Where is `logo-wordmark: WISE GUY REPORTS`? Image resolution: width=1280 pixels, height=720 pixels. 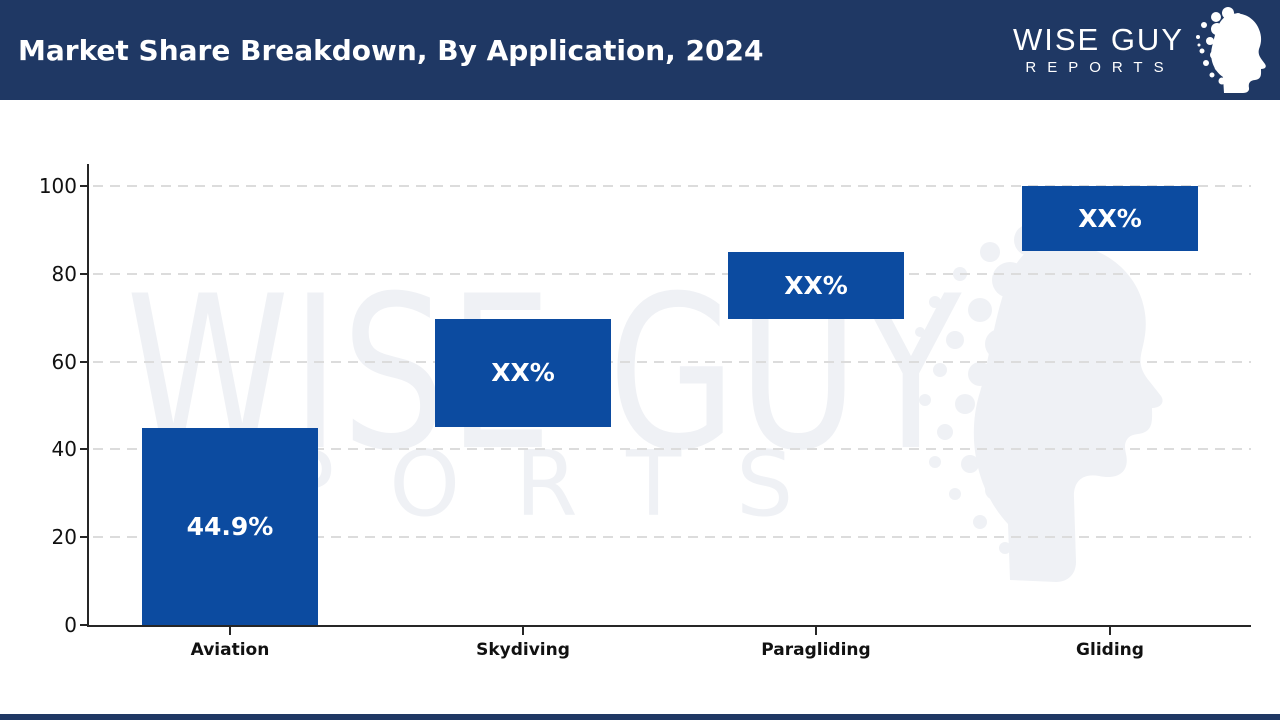 logo-wordmark: WISE GUY REPORTS is located at coordinates (1098, 50).